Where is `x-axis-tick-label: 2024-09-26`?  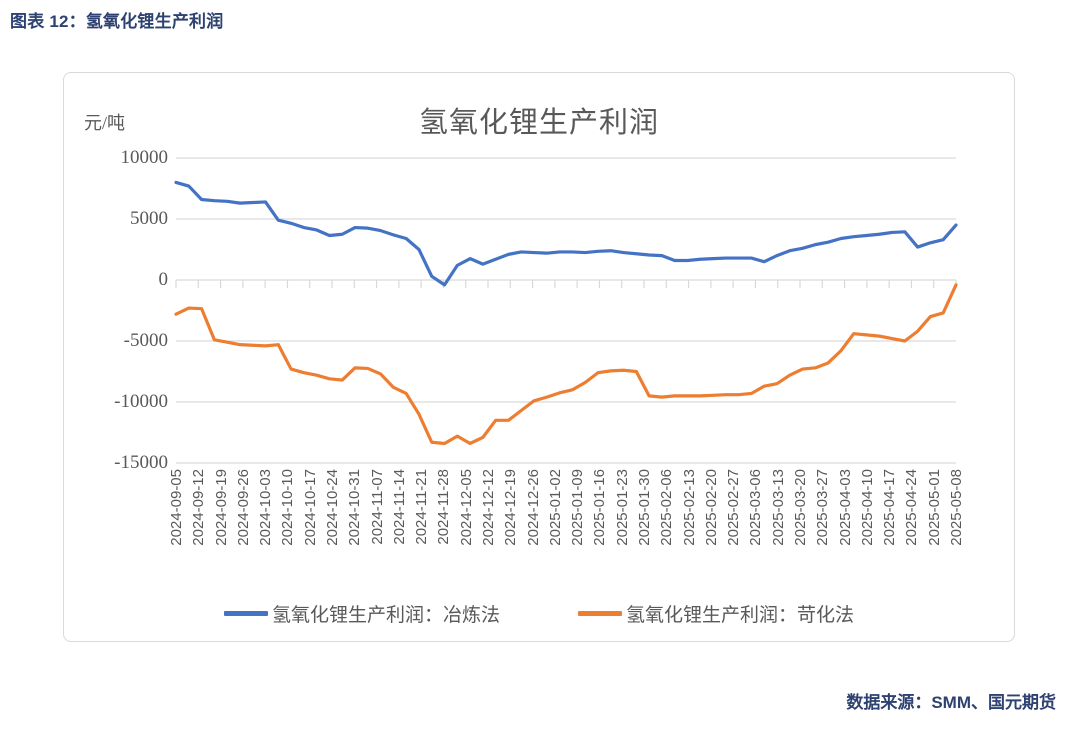
x-axis-tick-label: 2024-09-26 is located at coordinates (243, 507).